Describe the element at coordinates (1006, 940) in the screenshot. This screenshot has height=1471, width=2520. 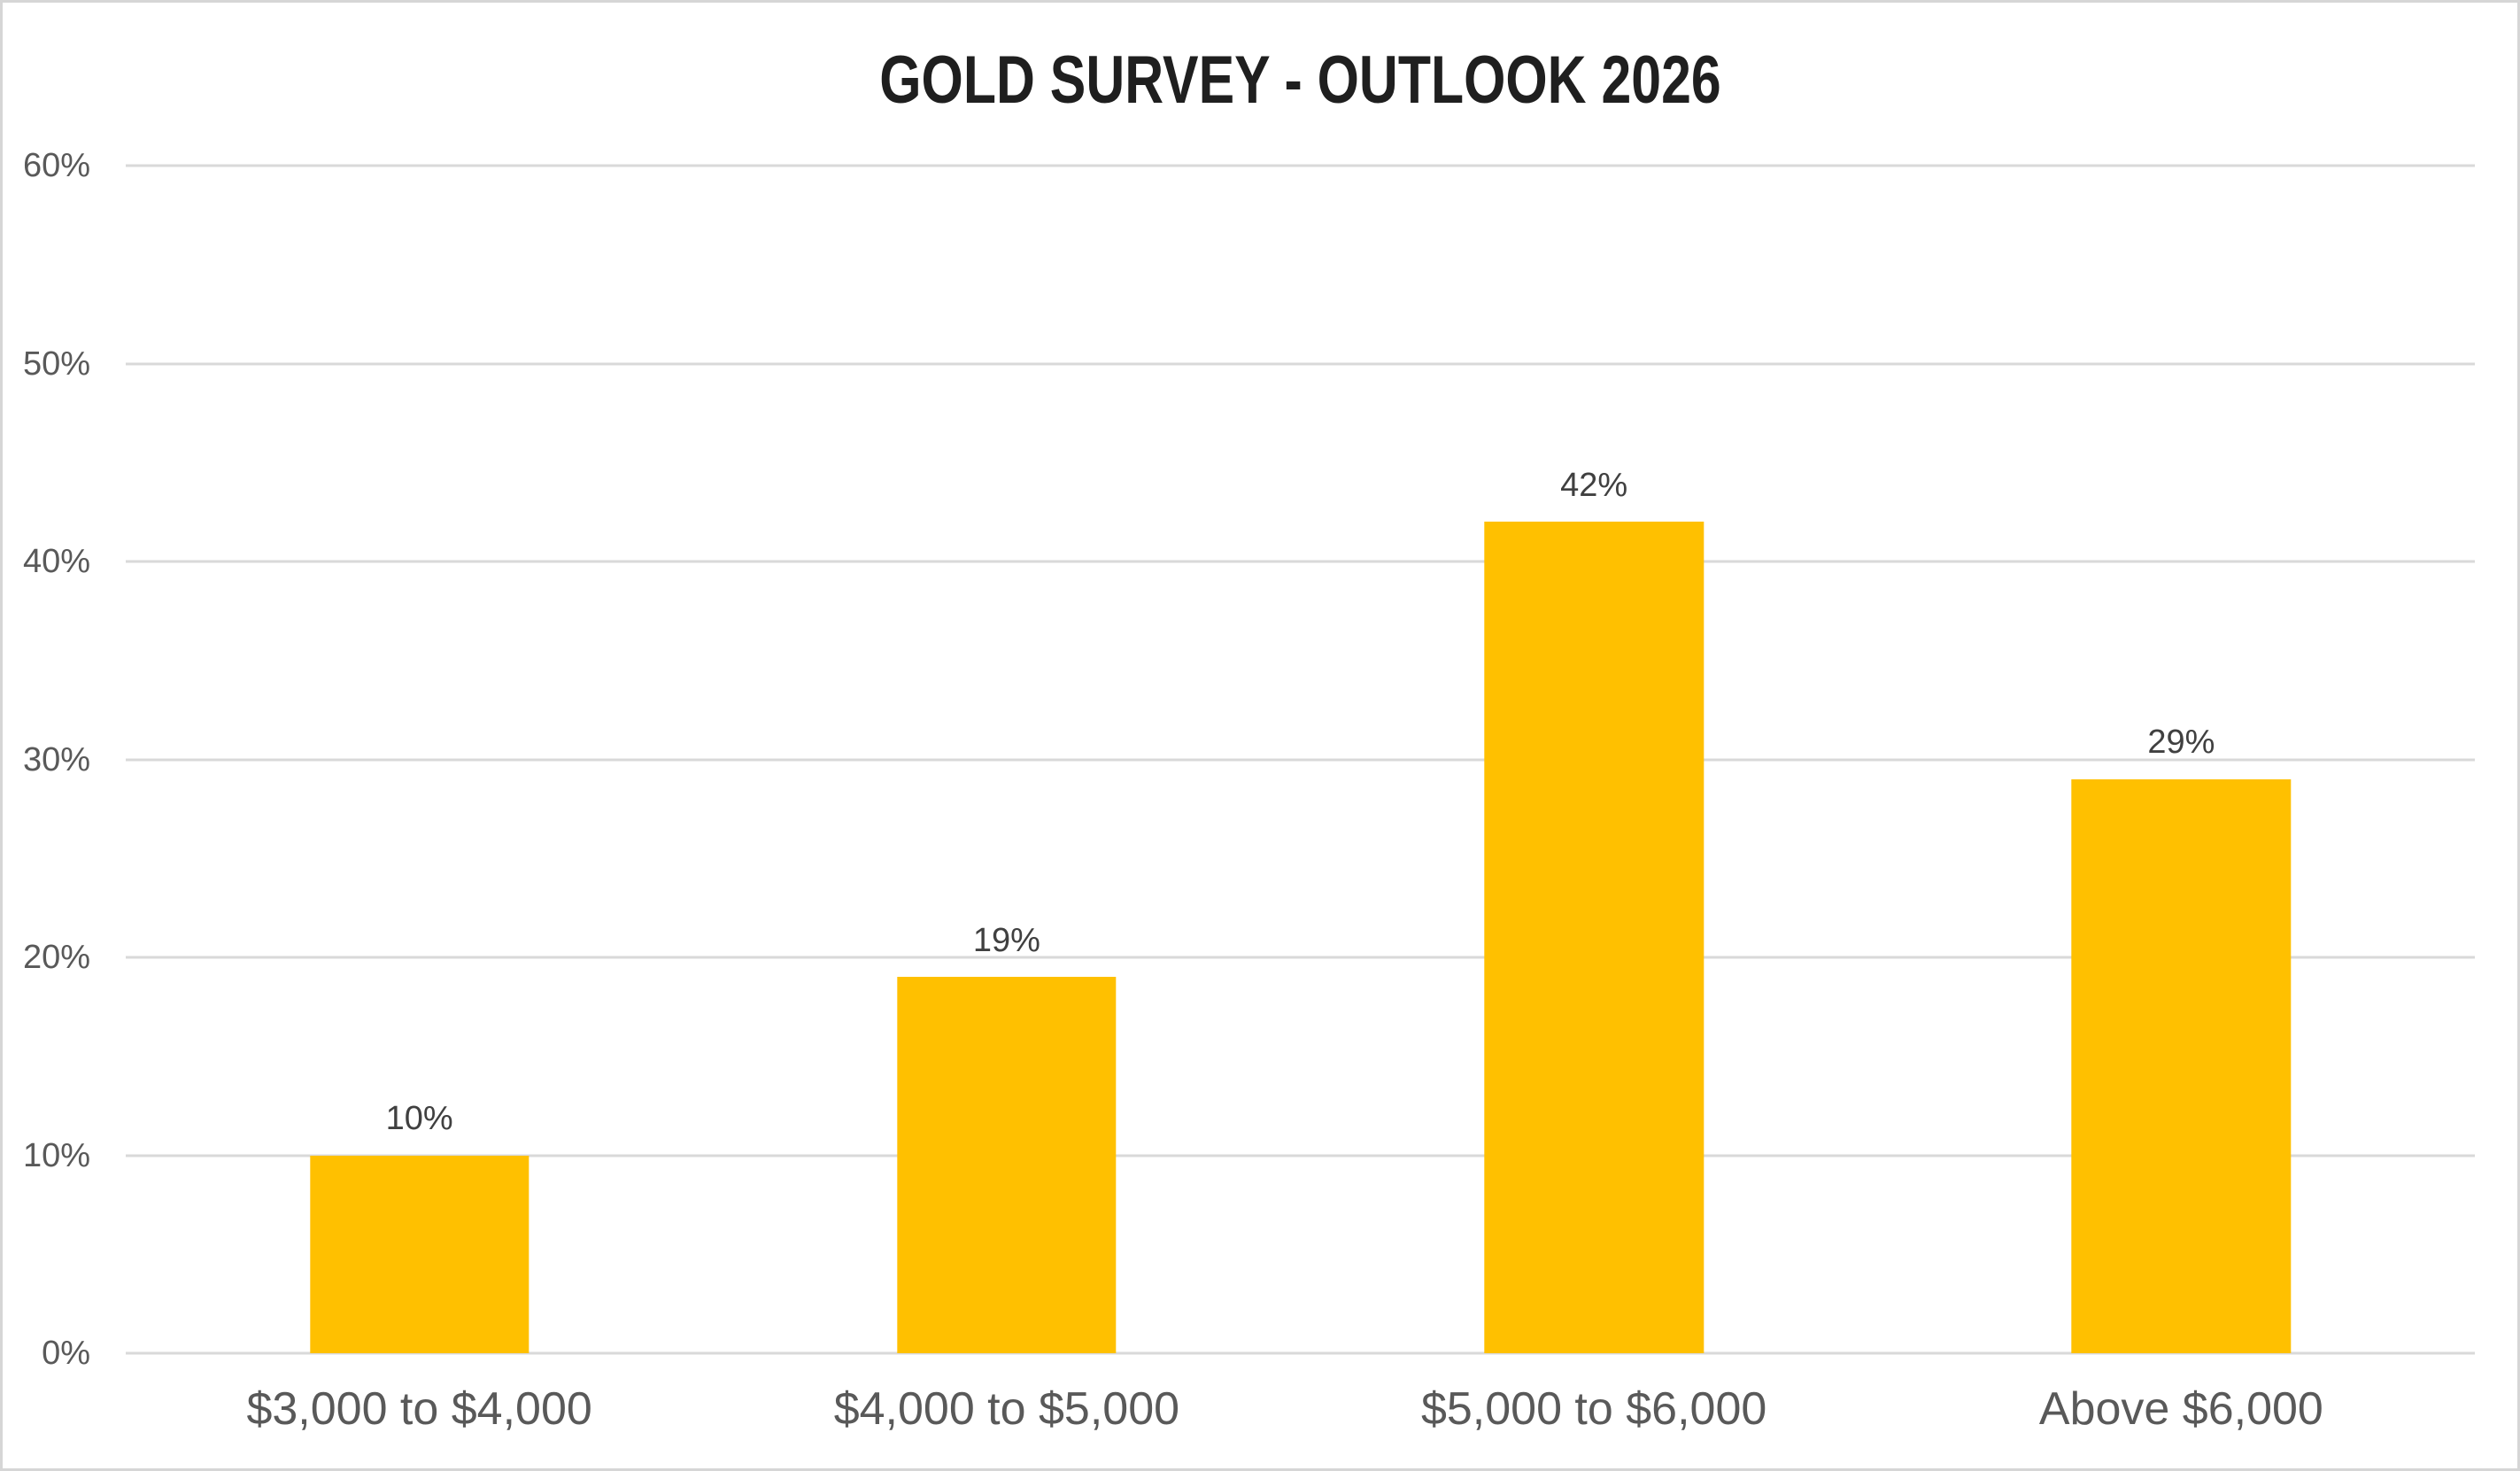
I see `bar-value-label: 19%` at that location.